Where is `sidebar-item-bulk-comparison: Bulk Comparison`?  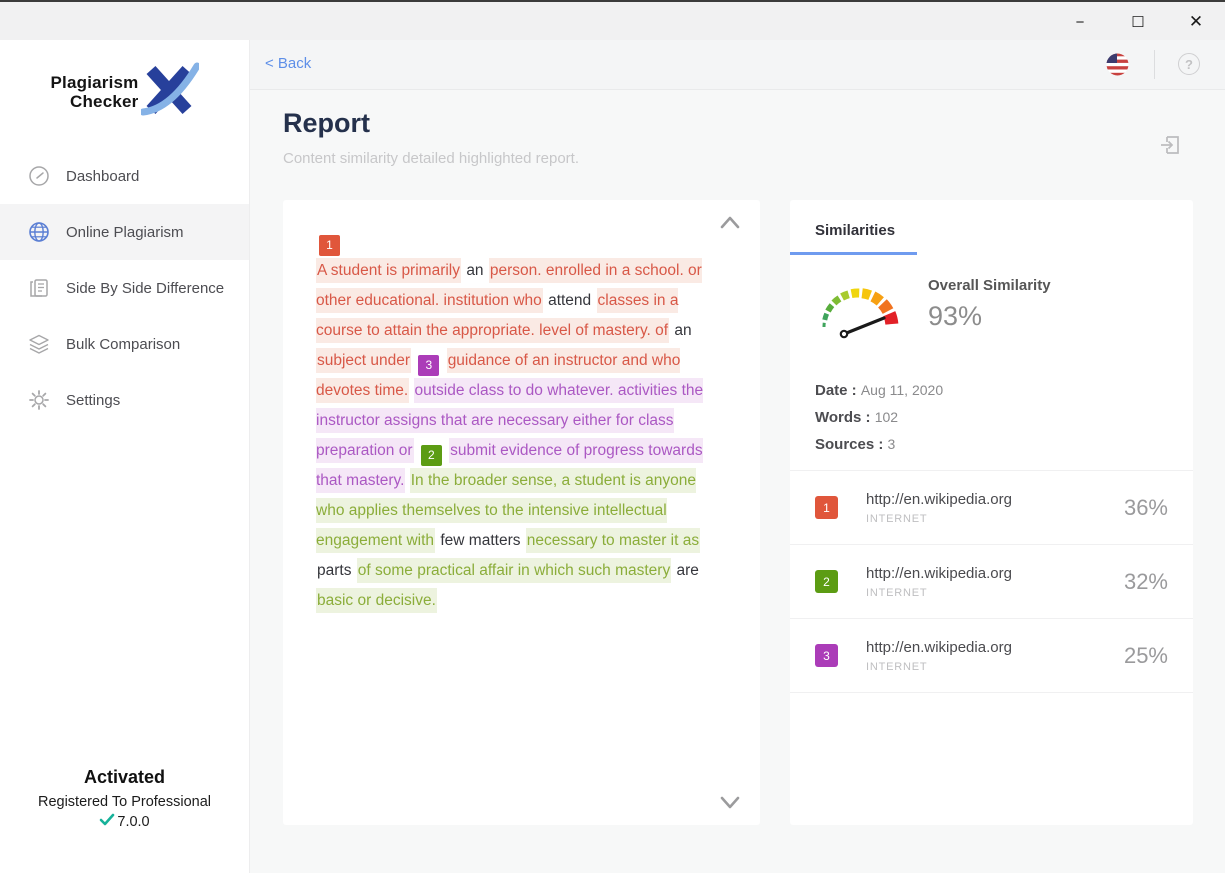
sidebar-item-bulk-comparison: Bulk Comparison is located at coordinates (124, 344).